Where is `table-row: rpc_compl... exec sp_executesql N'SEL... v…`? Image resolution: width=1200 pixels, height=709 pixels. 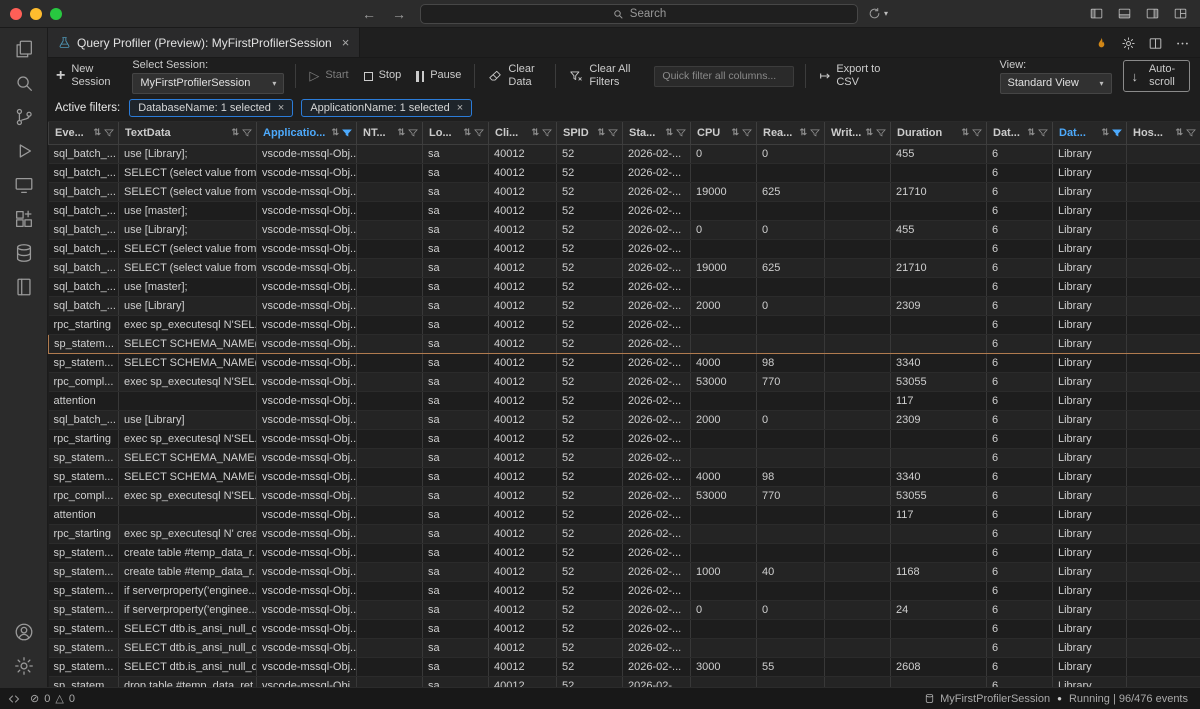
table-row: rpc_compl... exec sp_executesql N'SEL... v… is located at coordinates (624, 496).